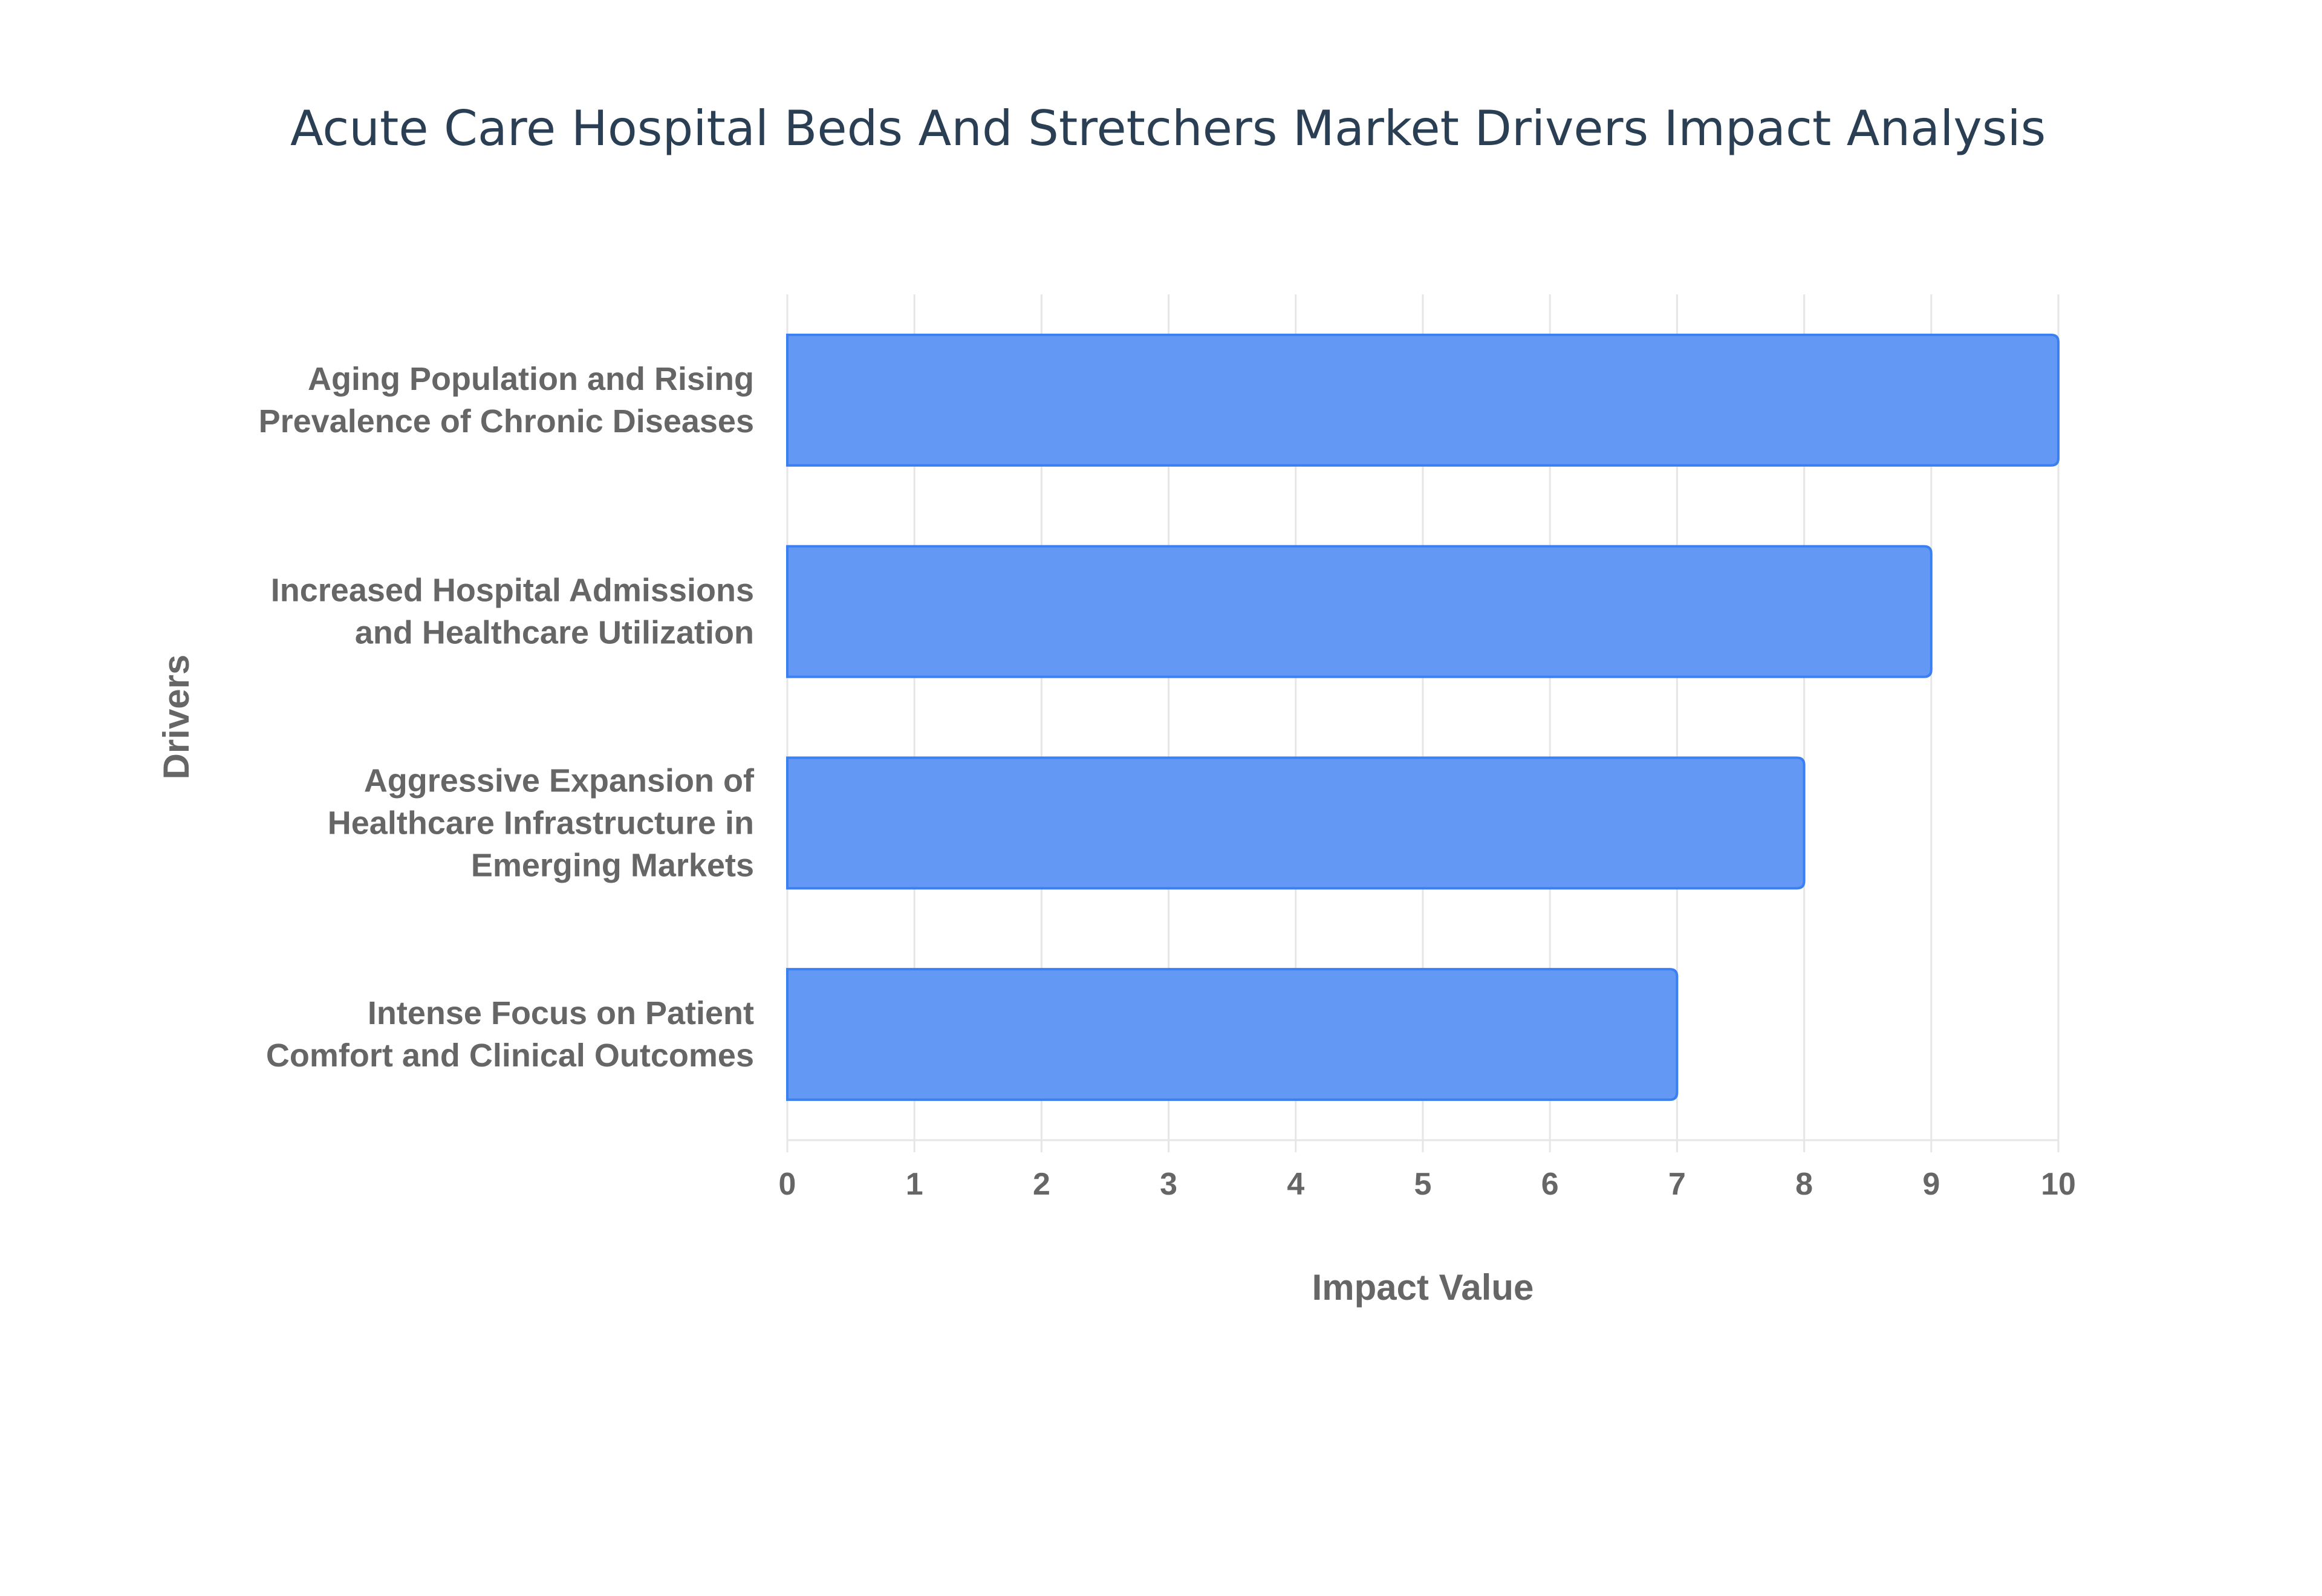 The width and height of the screenshot is (2322, 1596). I want to click on x-tick-label: 0, so click(787, 1184).